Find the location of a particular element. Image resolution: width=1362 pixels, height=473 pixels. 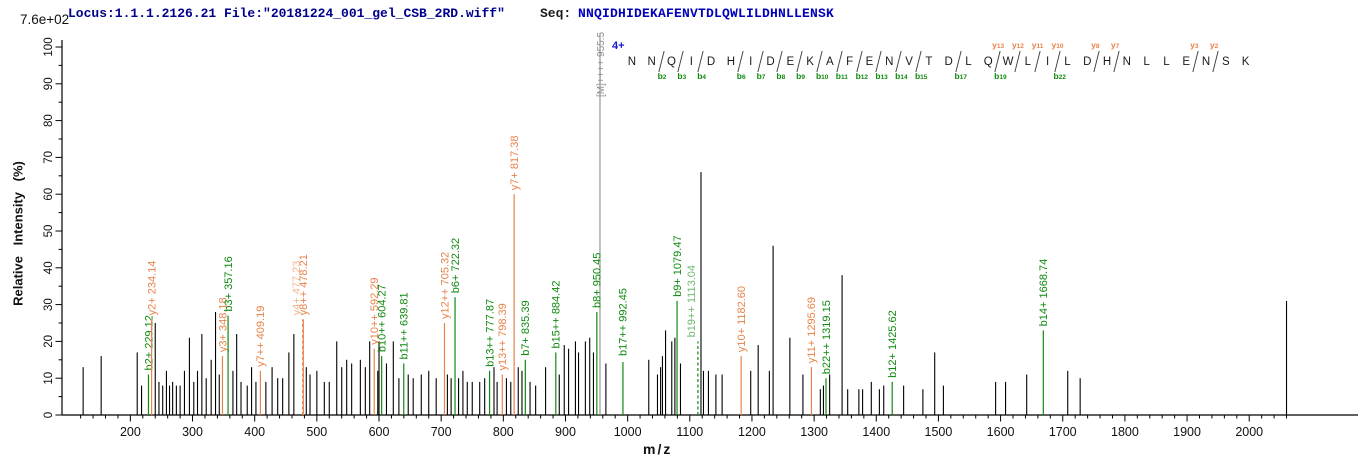

fragment-peak-label: y3+ 348.18 is located at coordinates (223, 324).